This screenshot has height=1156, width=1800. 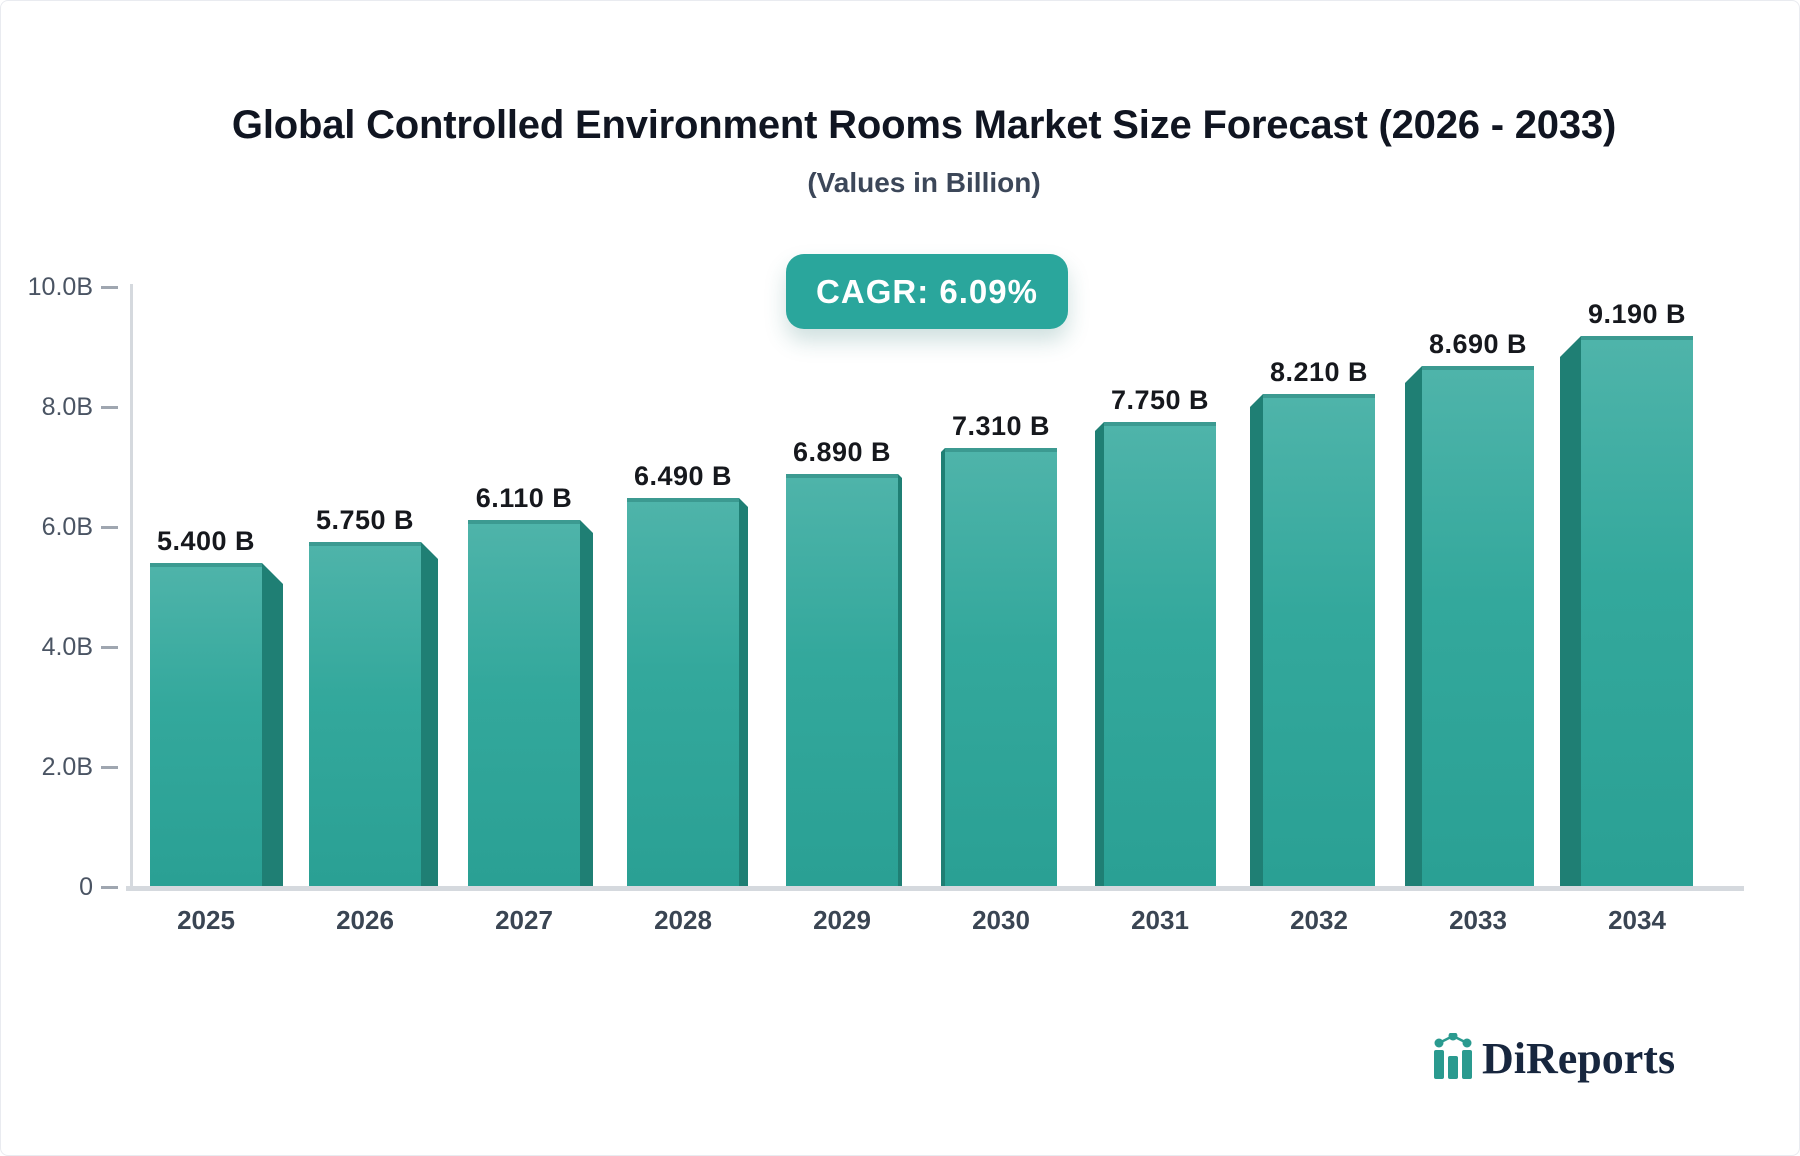 What do you see at coordinates (1001, 426) in the screenshot?
I see `bar-value-label: 7.310 B` at bounding box center [1001, 426].